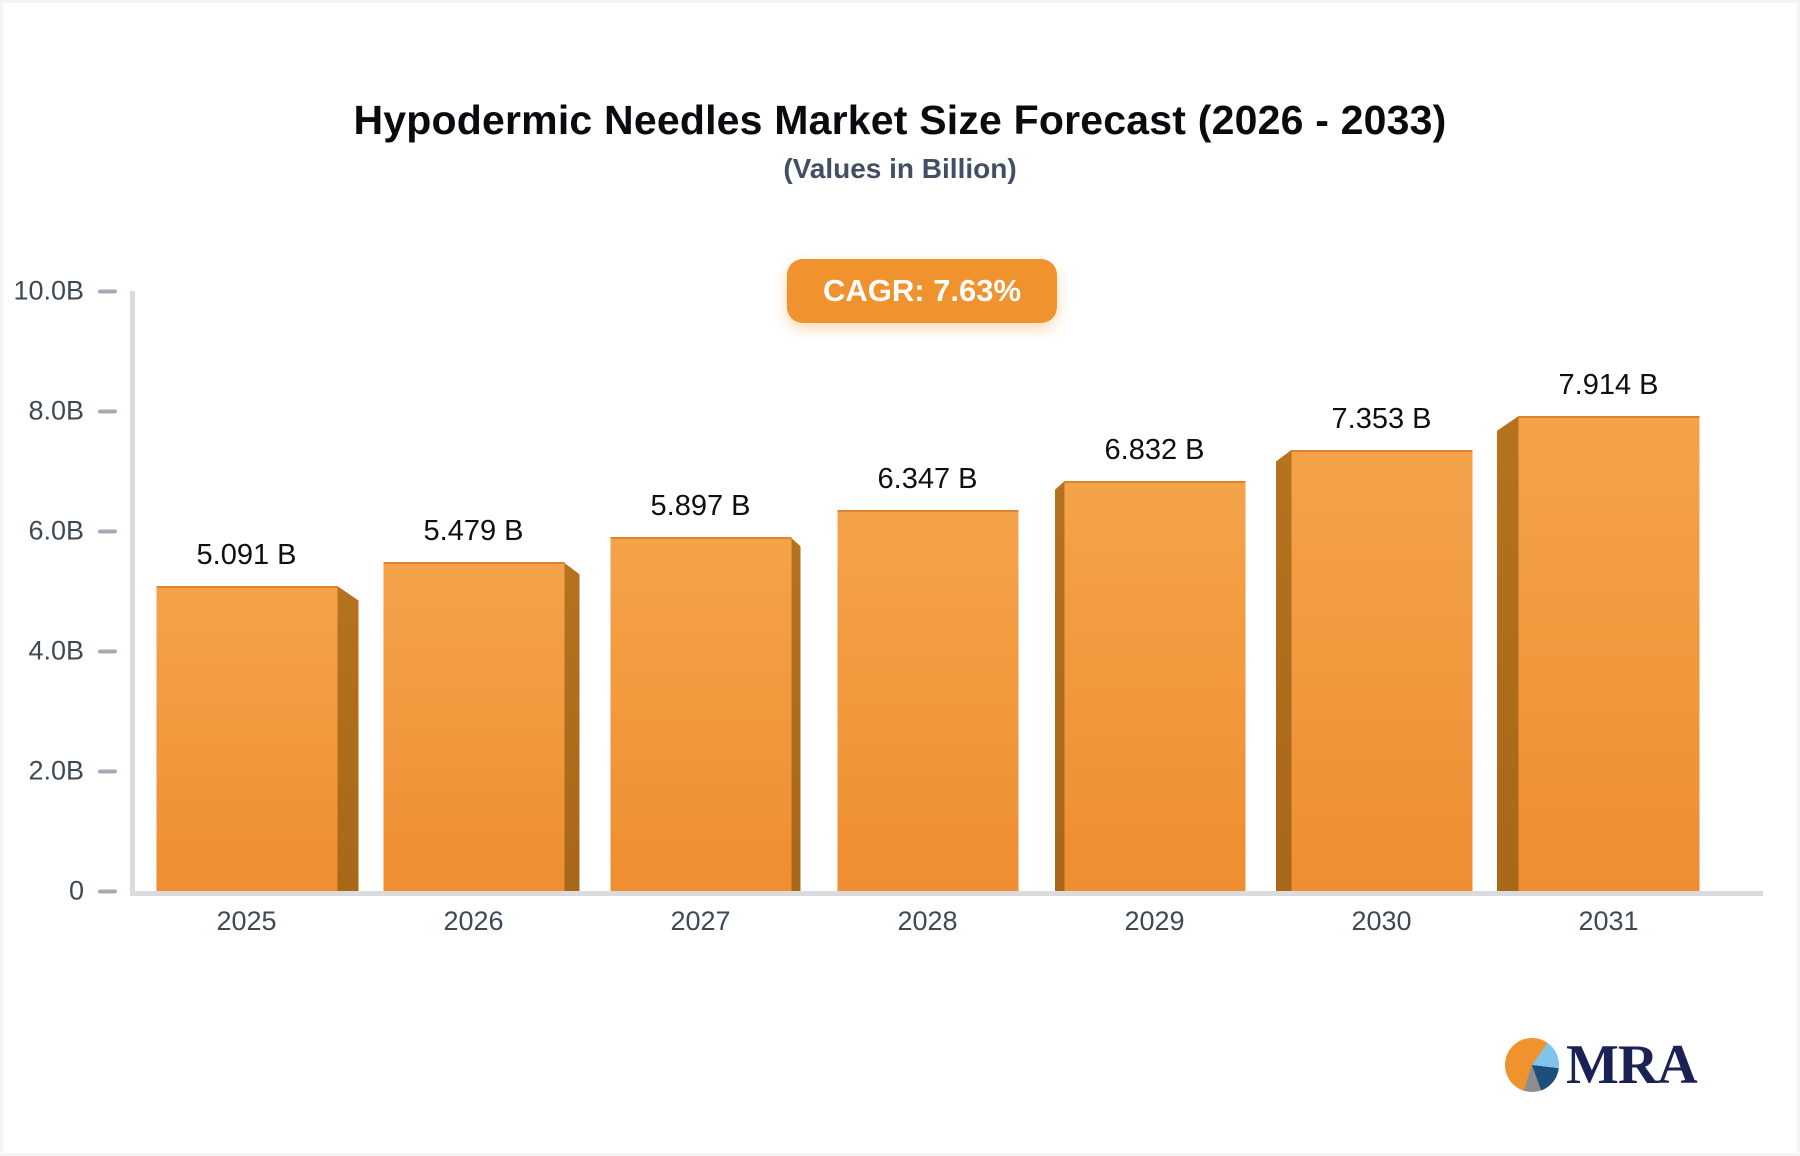 The width and height of the screenshot is (1800, 1156). Describe the element at coordinates (246, 554) in the screenshot. I see `bar-value-label: 5.091 B` at that location.